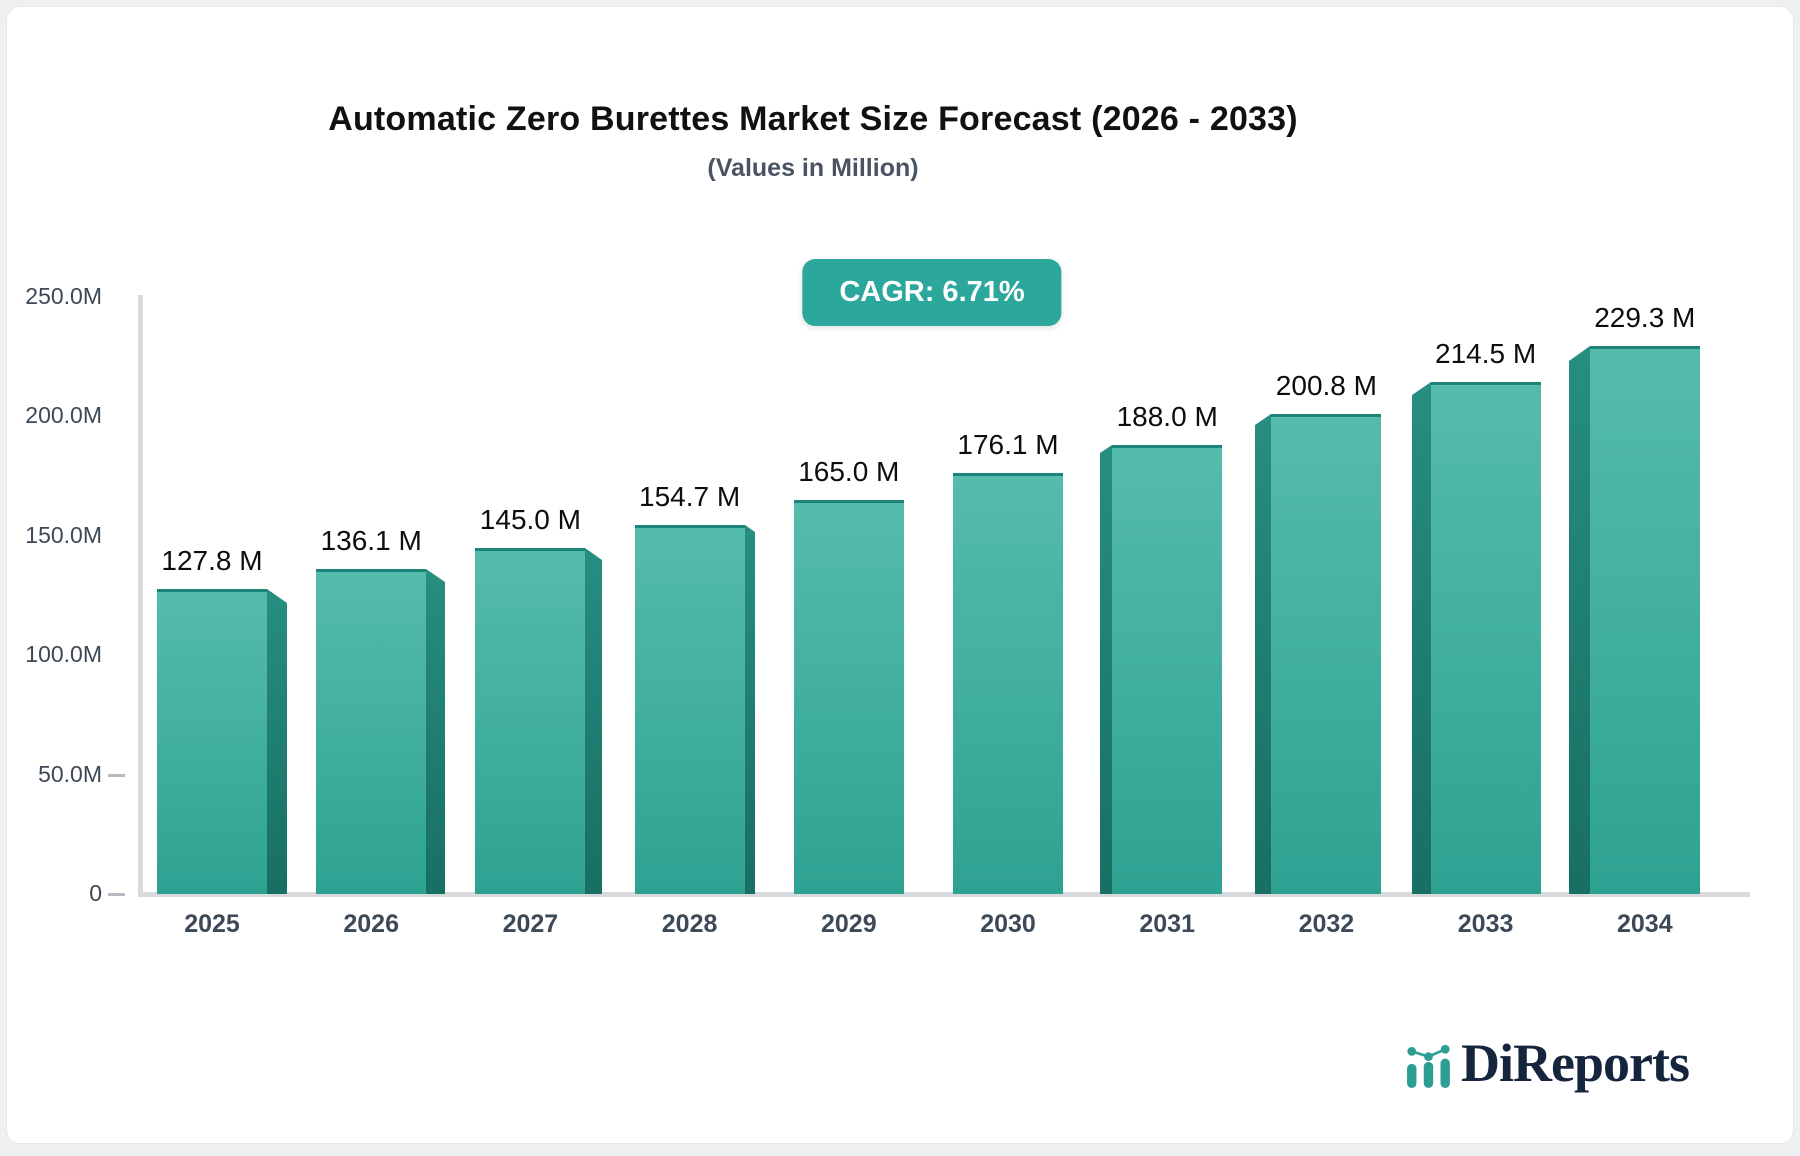 Image resolution: width=1800 pixels, height=1156 pixels. Describe the element at coordinates (1008, 444) in the screenshot. I see `bar-value-label: 176.1 M` at that location.